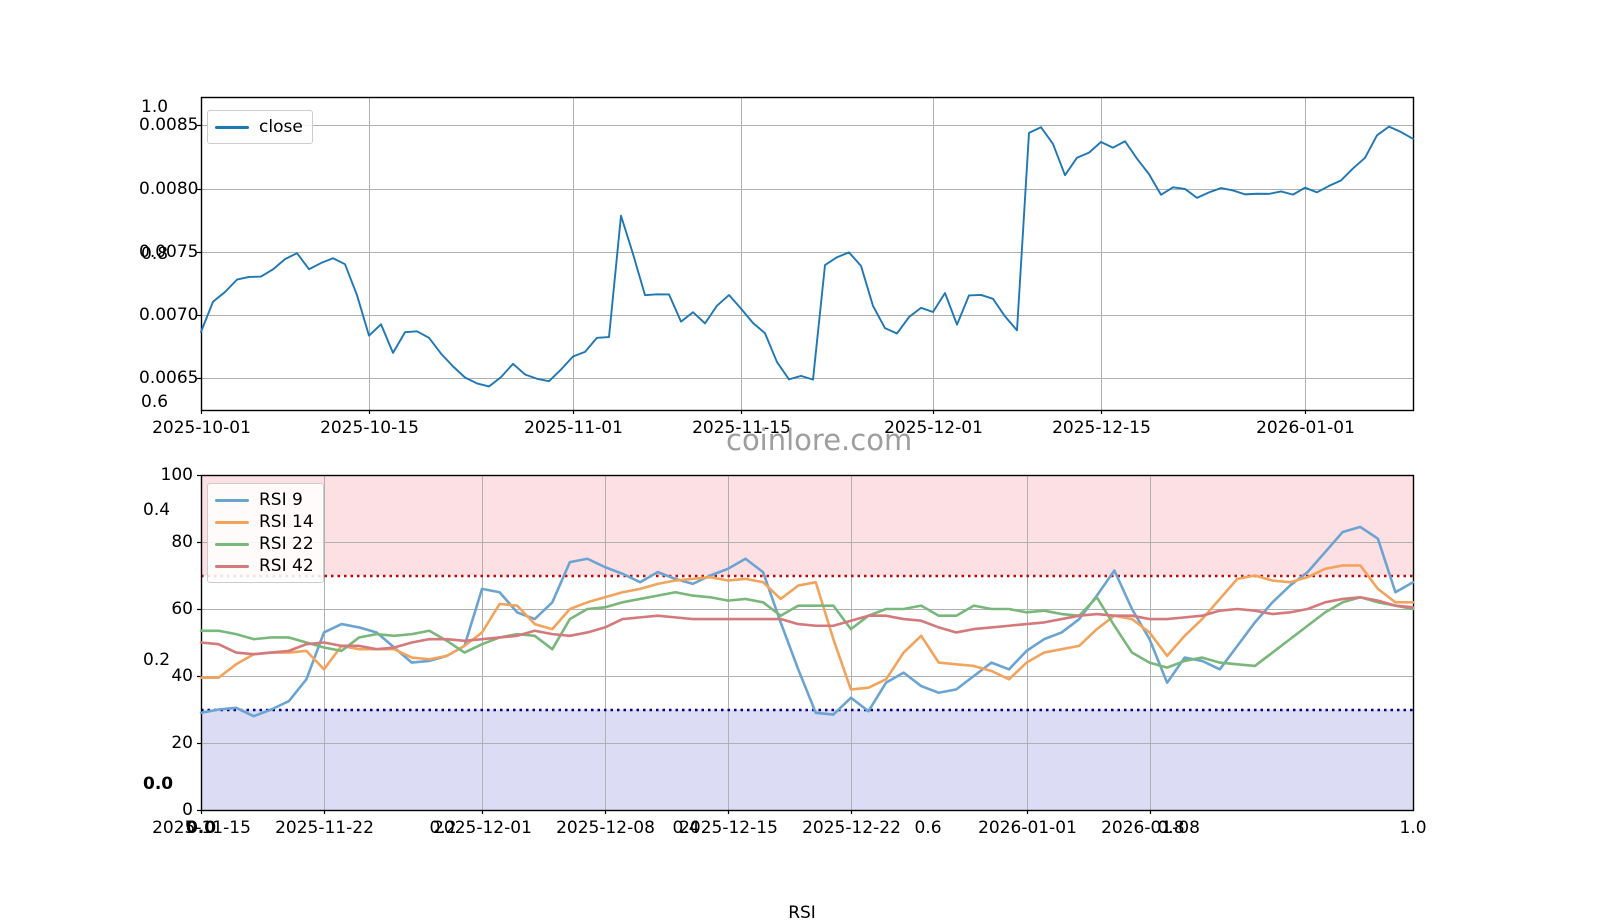  Describe the element at coordinates (1305, 428) in the screenshot. I see `price-x-tick-6: 2026-01-01` at that location.